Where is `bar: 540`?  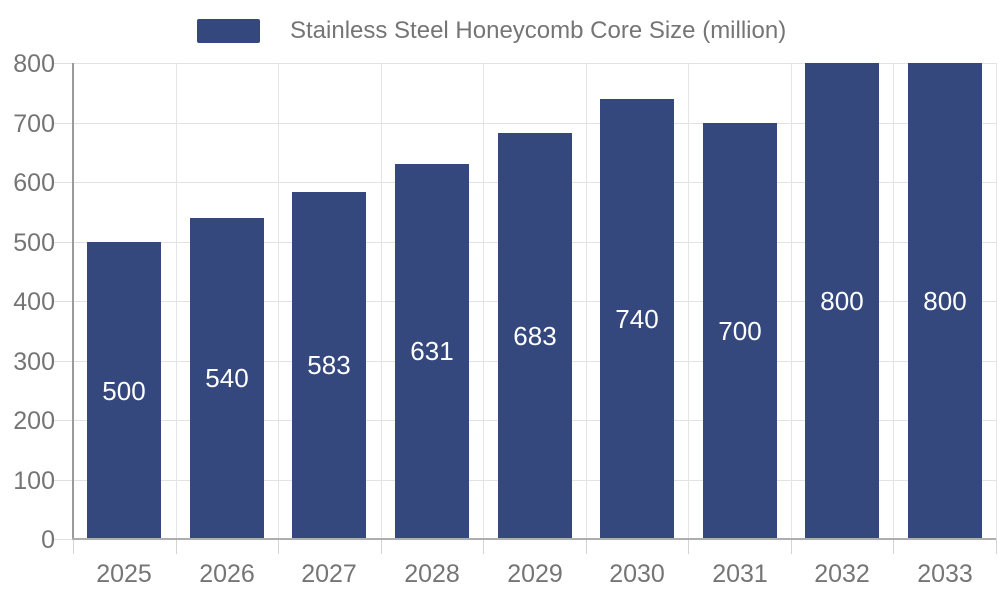 bar: 540 is located at coordinates (227, 378).